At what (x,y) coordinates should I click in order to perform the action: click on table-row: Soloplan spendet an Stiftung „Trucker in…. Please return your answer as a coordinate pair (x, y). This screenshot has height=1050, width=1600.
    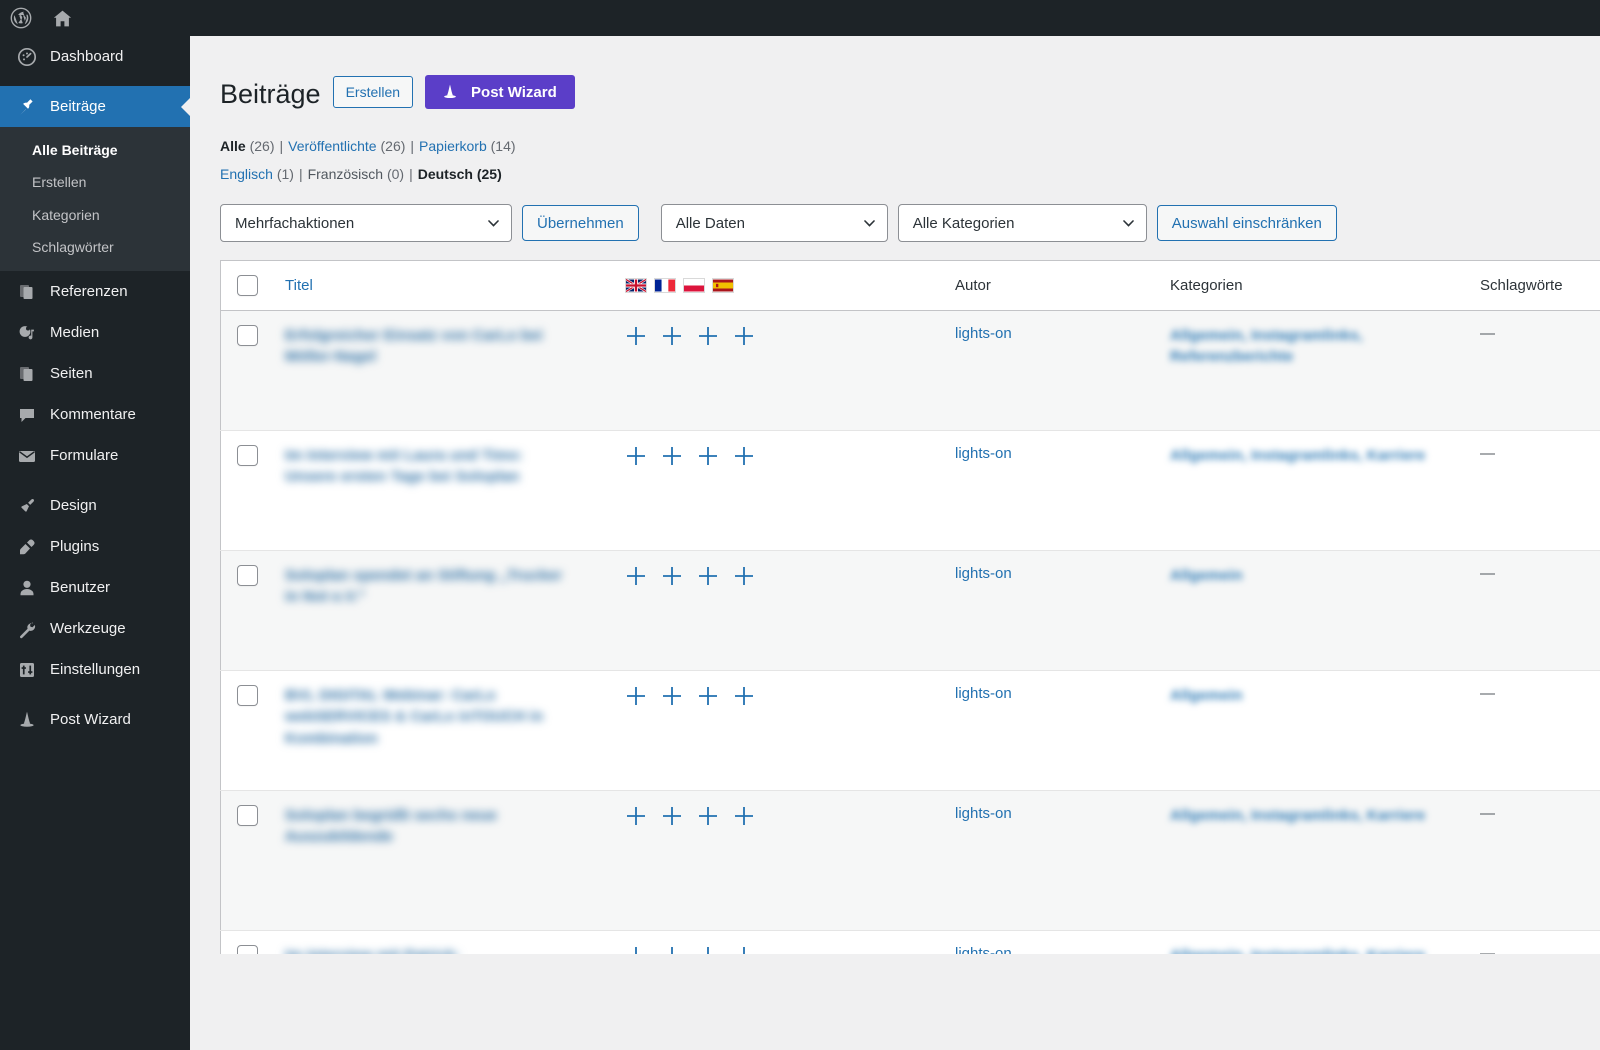
    Looking at the image, I should click on (910, 610).